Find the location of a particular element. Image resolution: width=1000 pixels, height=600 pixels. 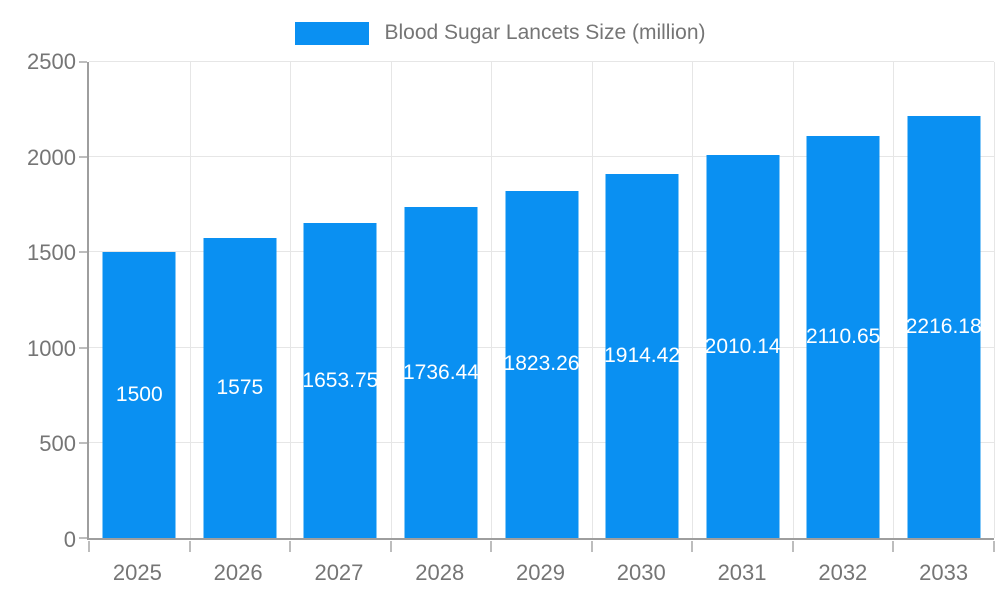

y-axis-tick-label: 500 is located at coordinates (57, 444).